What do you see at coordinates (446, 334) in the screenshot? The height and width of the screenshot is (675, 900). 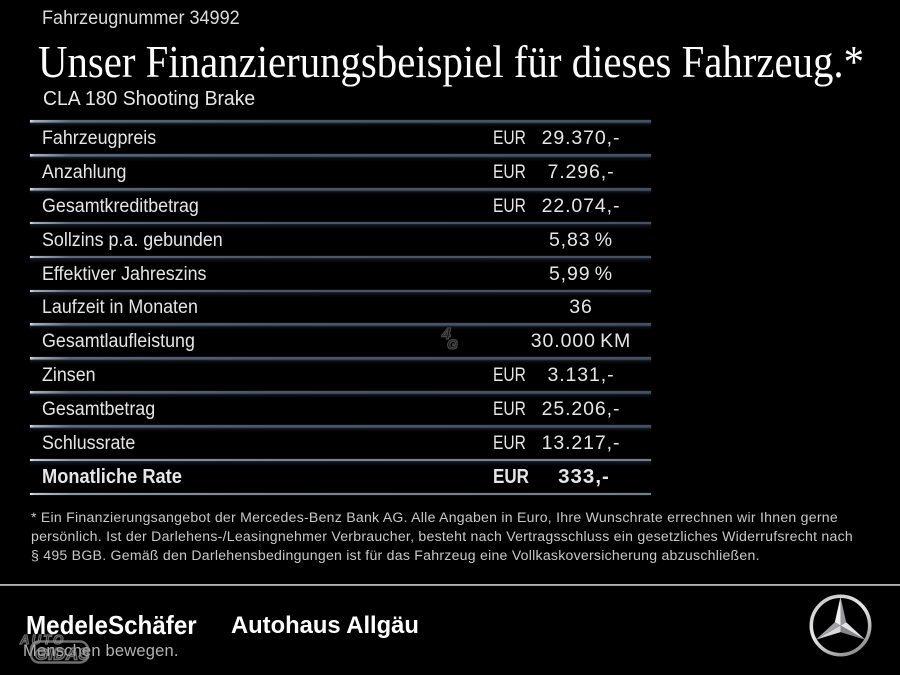 I see `svg-text: 4` at bounding box center [446, 334].